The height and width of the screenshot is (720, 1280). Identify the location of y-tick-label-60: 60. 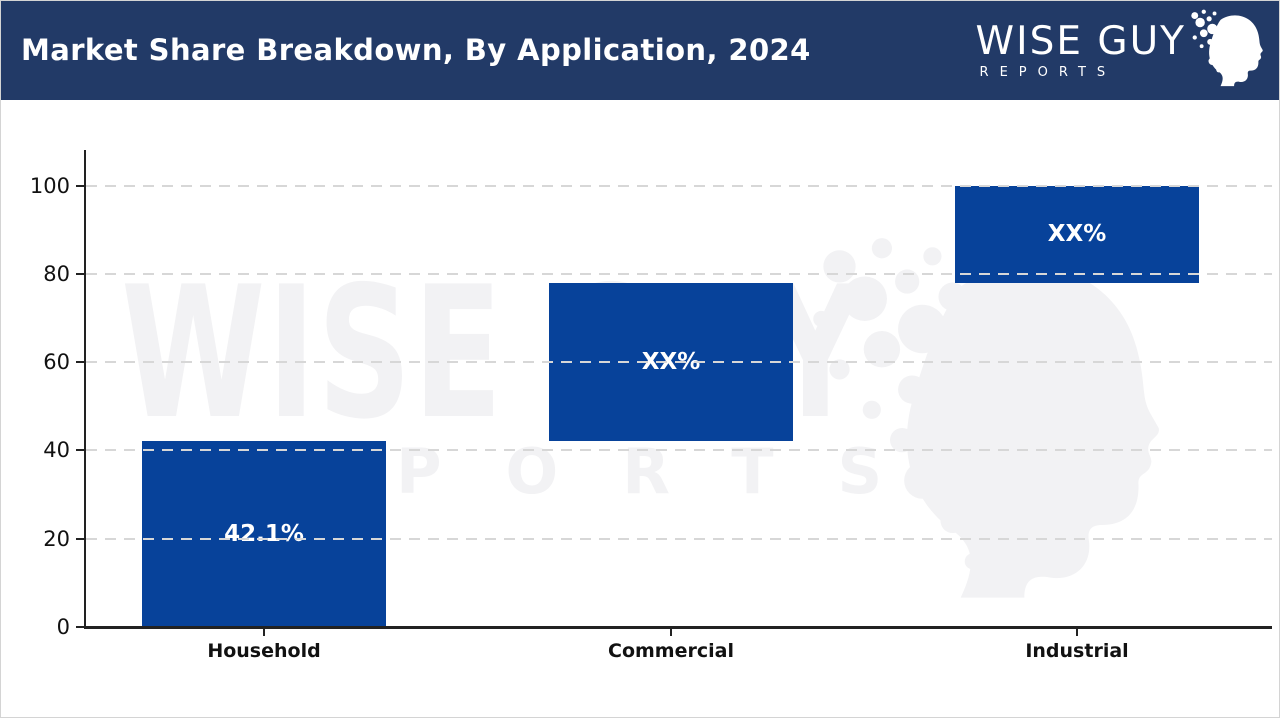
(56, 362).